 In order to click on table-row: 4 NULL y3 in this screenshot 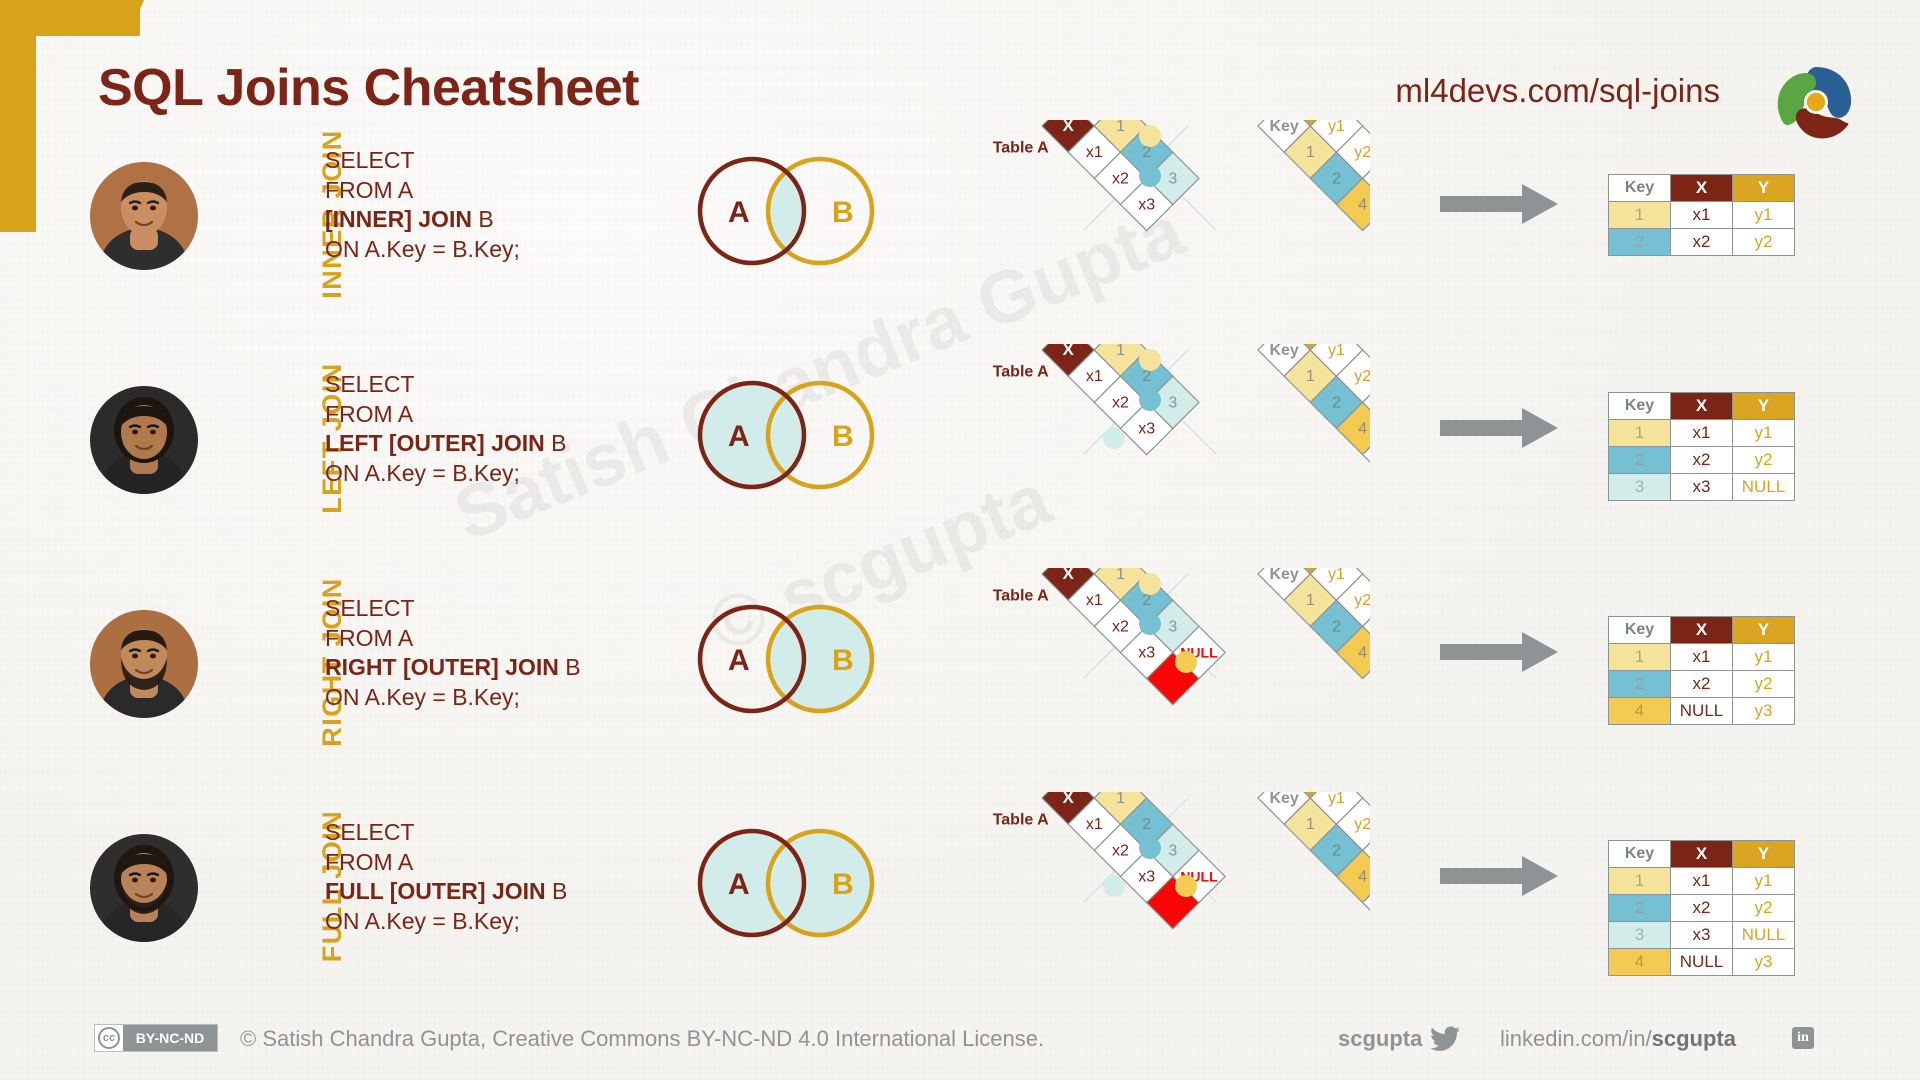, I will do `click(1701, 962)`.